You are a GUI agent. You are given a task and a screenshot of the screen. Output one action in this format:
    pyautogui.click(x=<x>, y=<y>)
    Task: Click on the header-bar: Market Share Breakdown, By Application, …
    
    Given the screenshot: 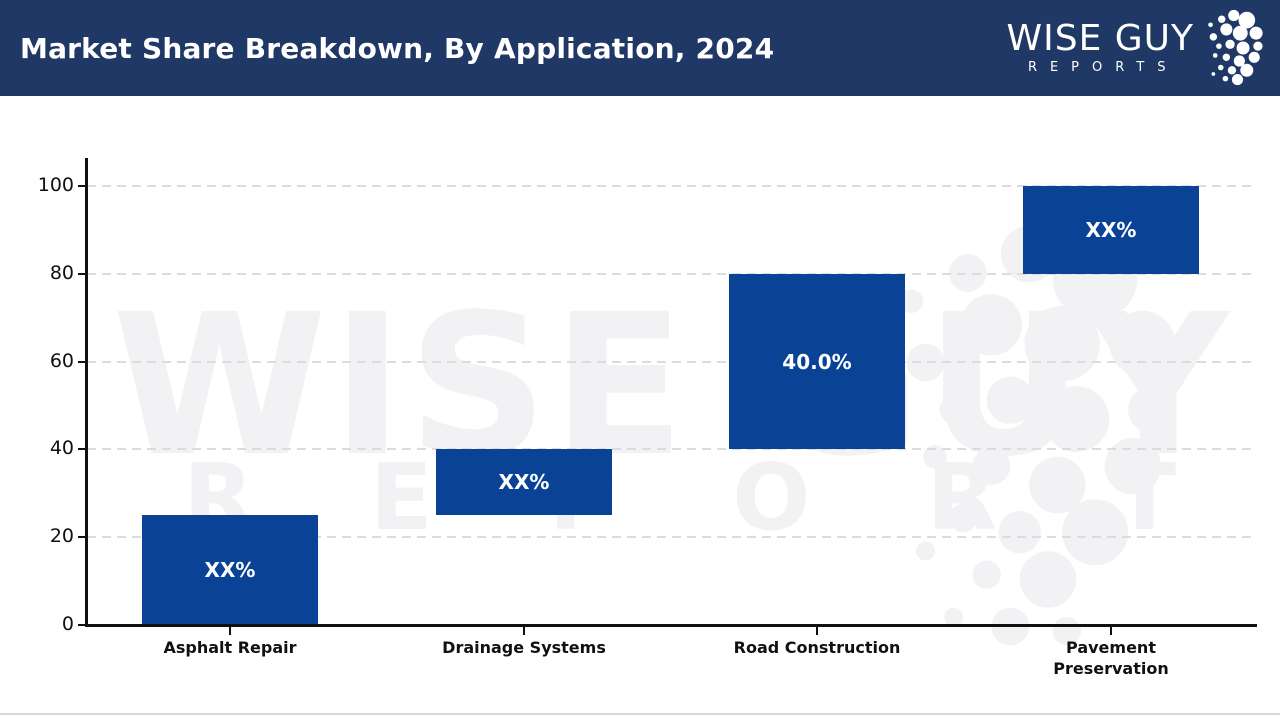 What is the action you would take?
    pyautogui.click(x=640, y=48)
    